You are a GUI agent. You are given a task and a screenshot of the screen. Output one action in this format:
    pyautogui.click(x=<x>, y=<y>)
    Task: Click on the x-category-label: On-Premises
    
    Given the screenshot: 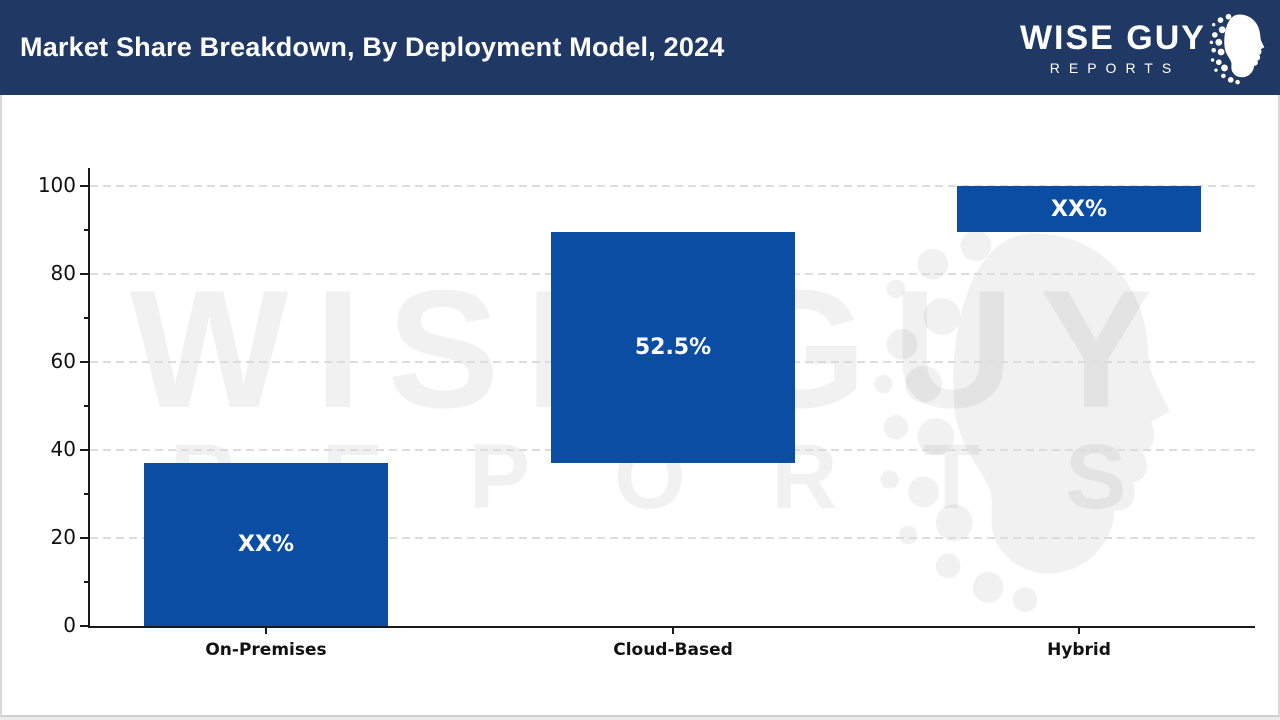 What is the action you would take?
    pyautogui.click(x=266, y=650)
    